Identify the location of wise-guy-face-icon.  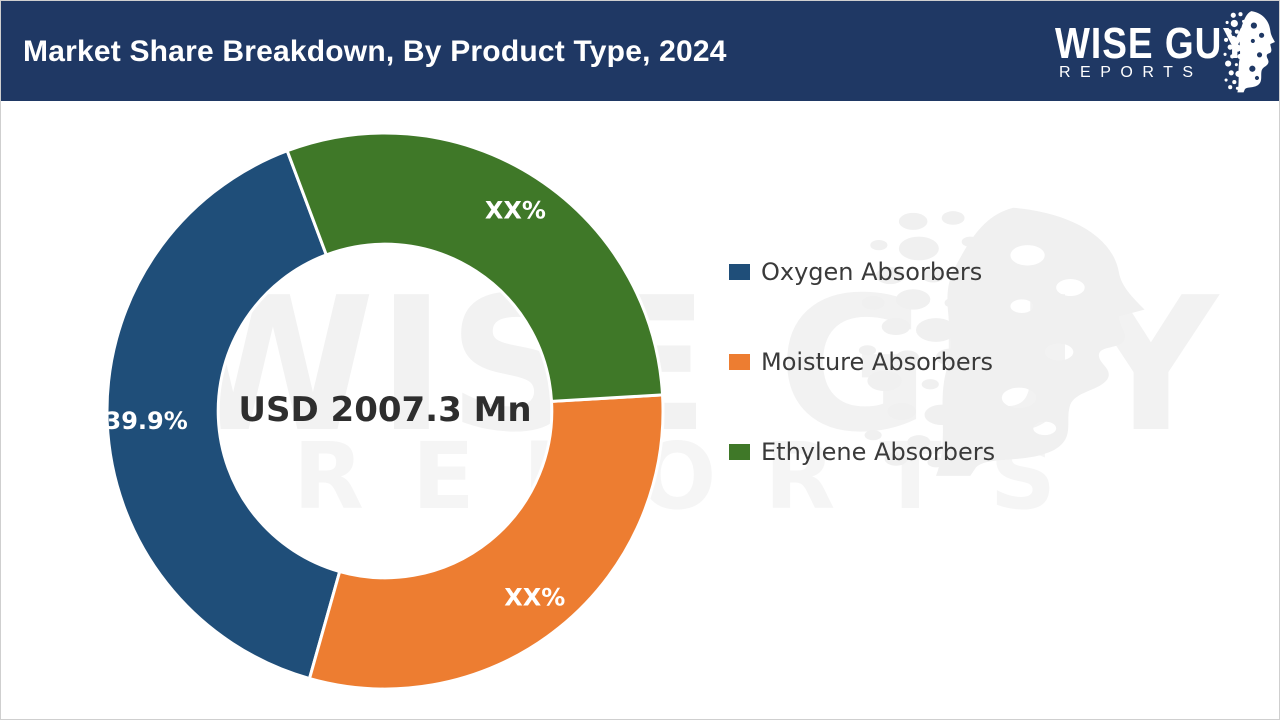
(1249, 52).